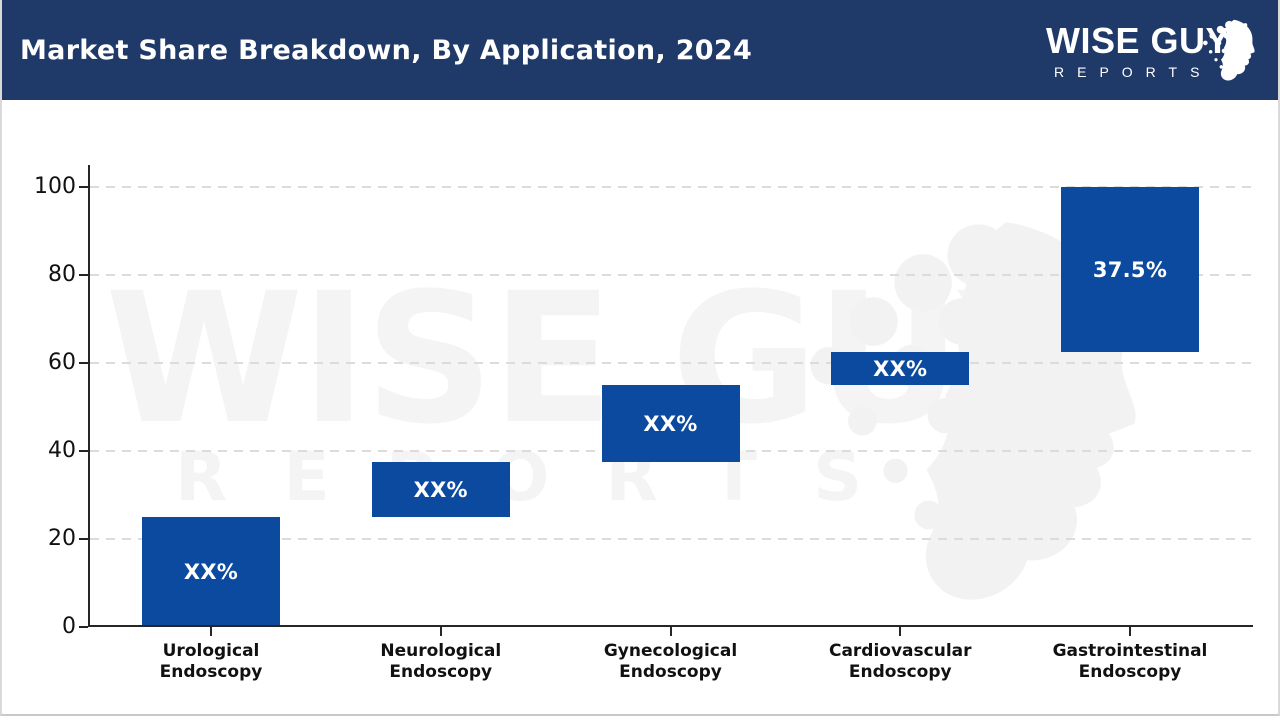 The width and height of the screenshot is (1280, 720). Describe the element at coordinates (69, 626) in the screenshot. I see `y-axis-tick-label: 0` at that location.